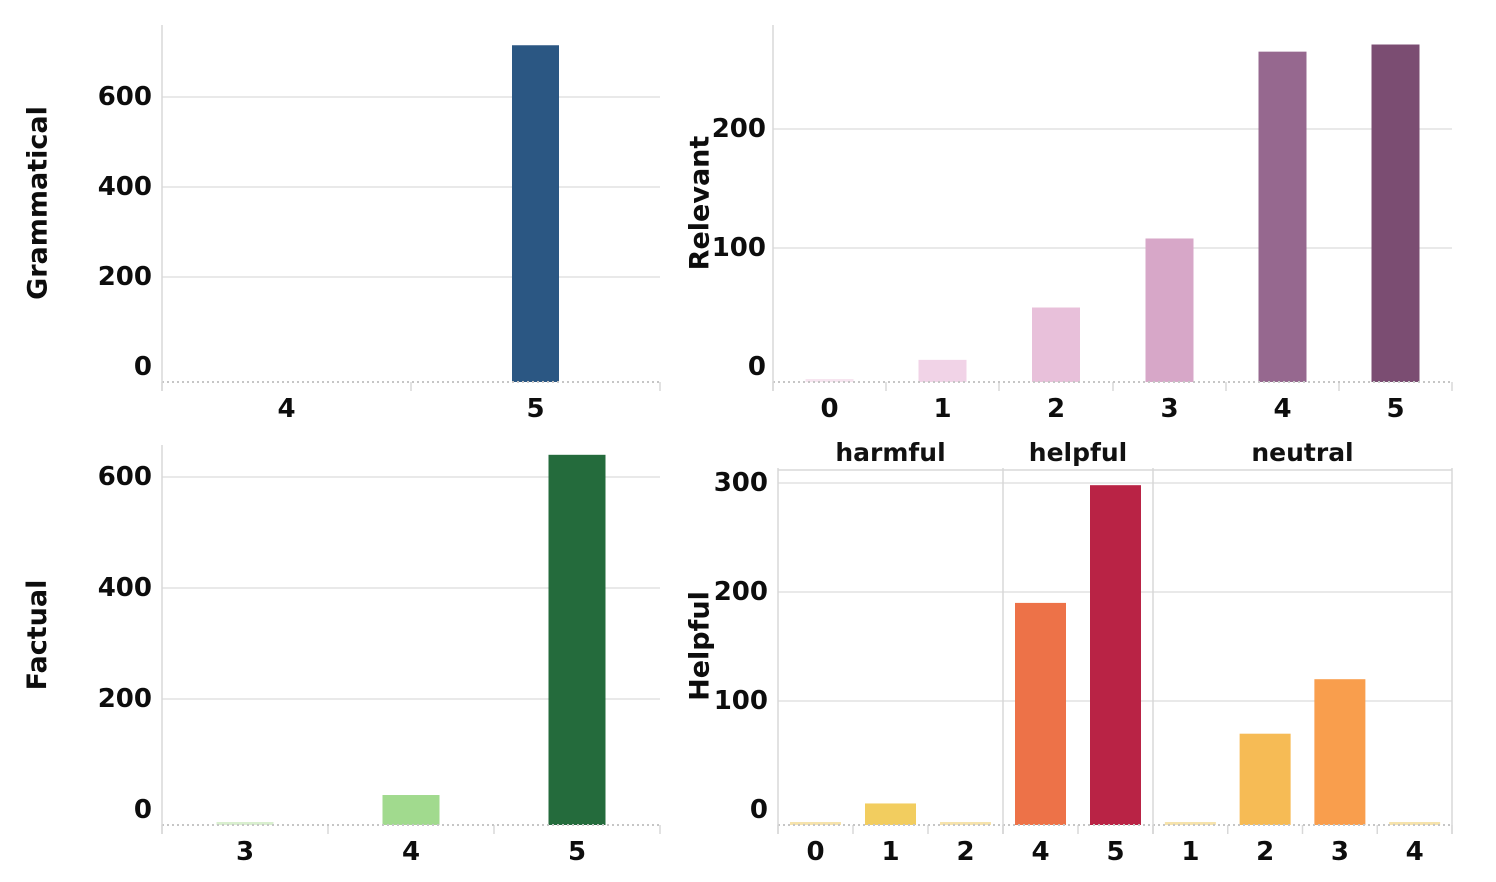 Image resolution: width=1496 pixels, height=882 pixels. What do you see at coordinates (37, 203) in the screenshot?
I see `y-axis-title-grammatical: Grammatical` at bounding box center [37, 203].